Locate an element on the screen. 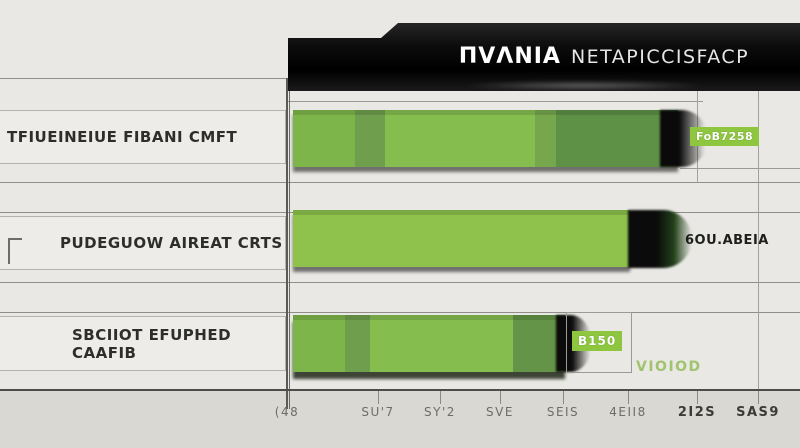 Image resolution: width=800 pixels, height=448 pixels. bar-row-3-note: VIOIOD is located at coordinates (669, 367).